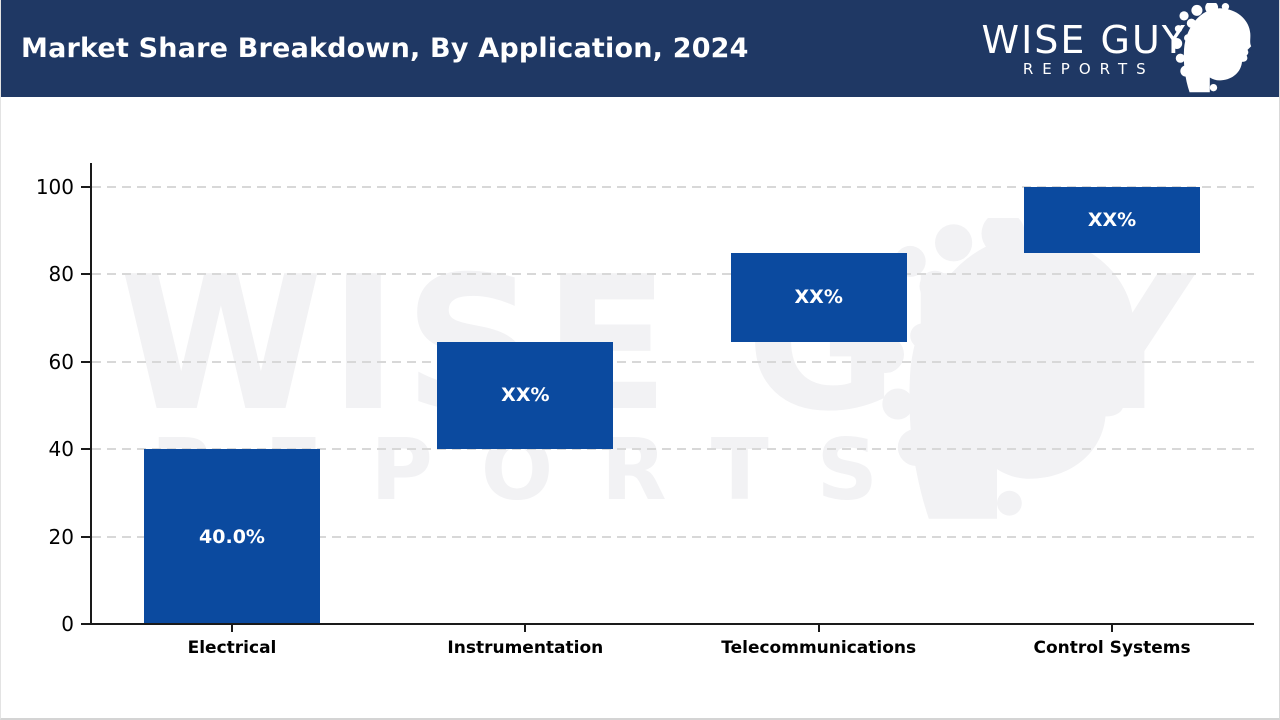  Describe the element at coordinates (819, 648) in the screenshot. I see `category-label-telecommunications: Telecommunications` at that location.